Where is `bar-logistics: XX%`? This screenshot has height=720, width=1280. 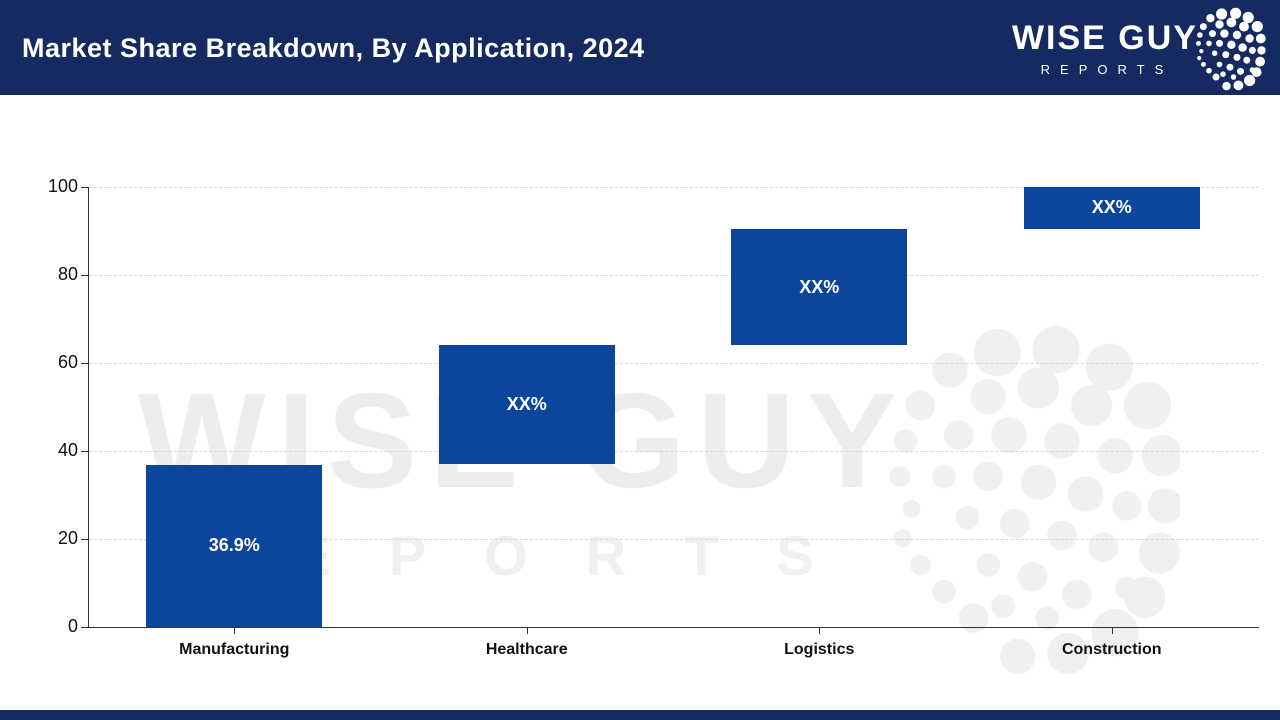
bar-logistics: XX% is located at coordinates (819, 287).